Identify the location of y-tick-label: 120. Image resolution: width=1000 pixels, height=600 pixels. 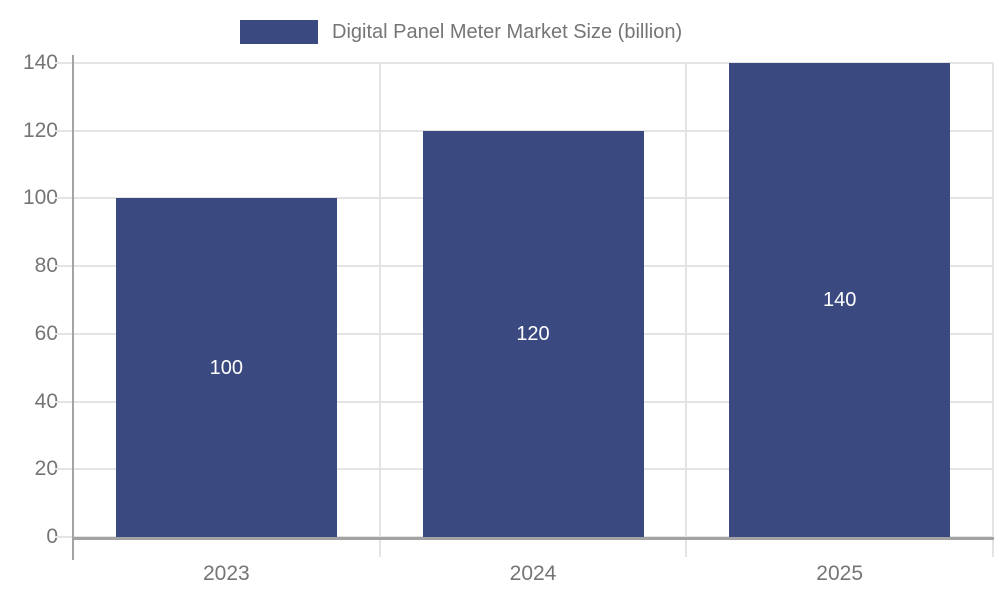
(40, 130).